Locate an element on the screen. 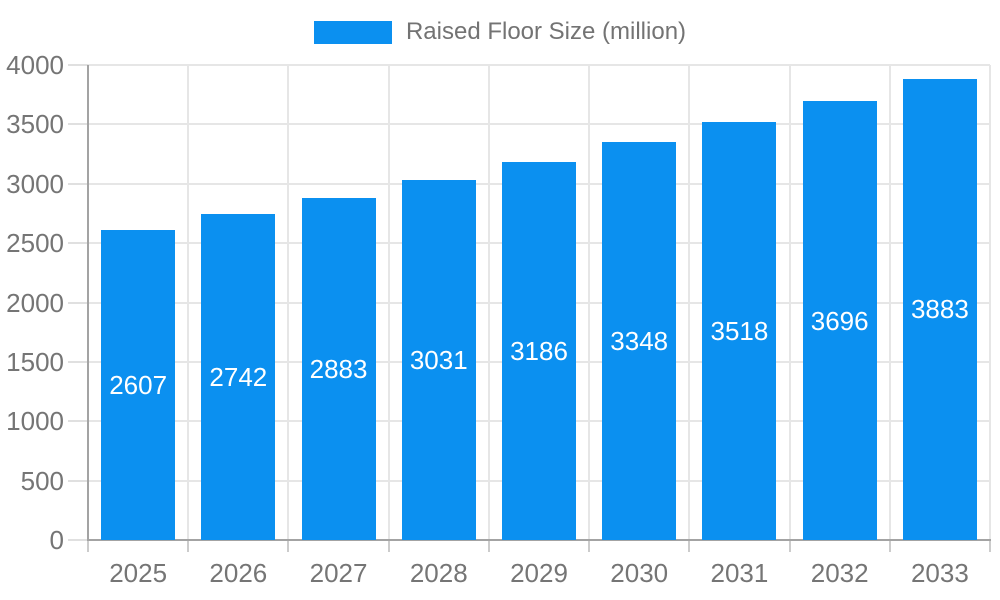  legend: Raised Floor Size (million) is located at coordinates (500, 32).